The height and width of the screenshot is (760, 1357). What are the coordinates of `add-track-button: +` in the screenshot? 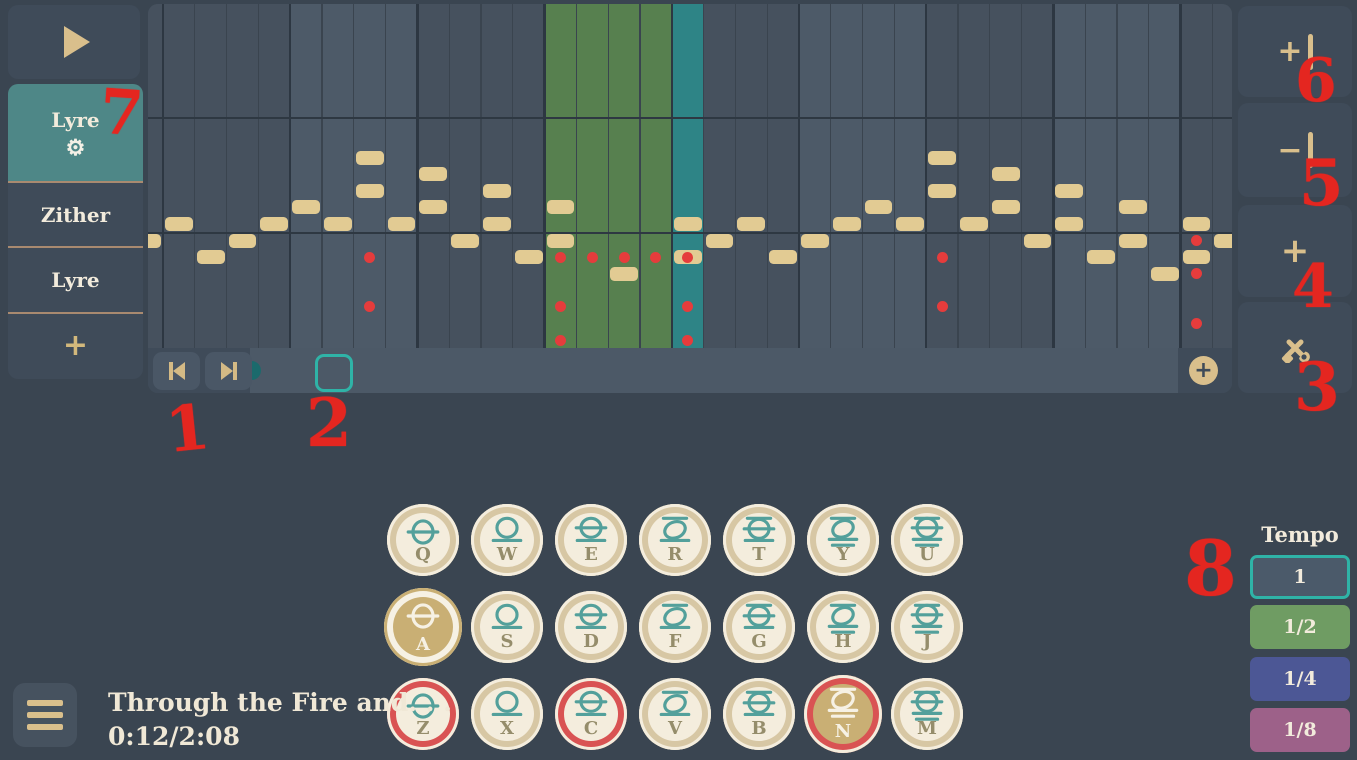 It's located at (75, 345).